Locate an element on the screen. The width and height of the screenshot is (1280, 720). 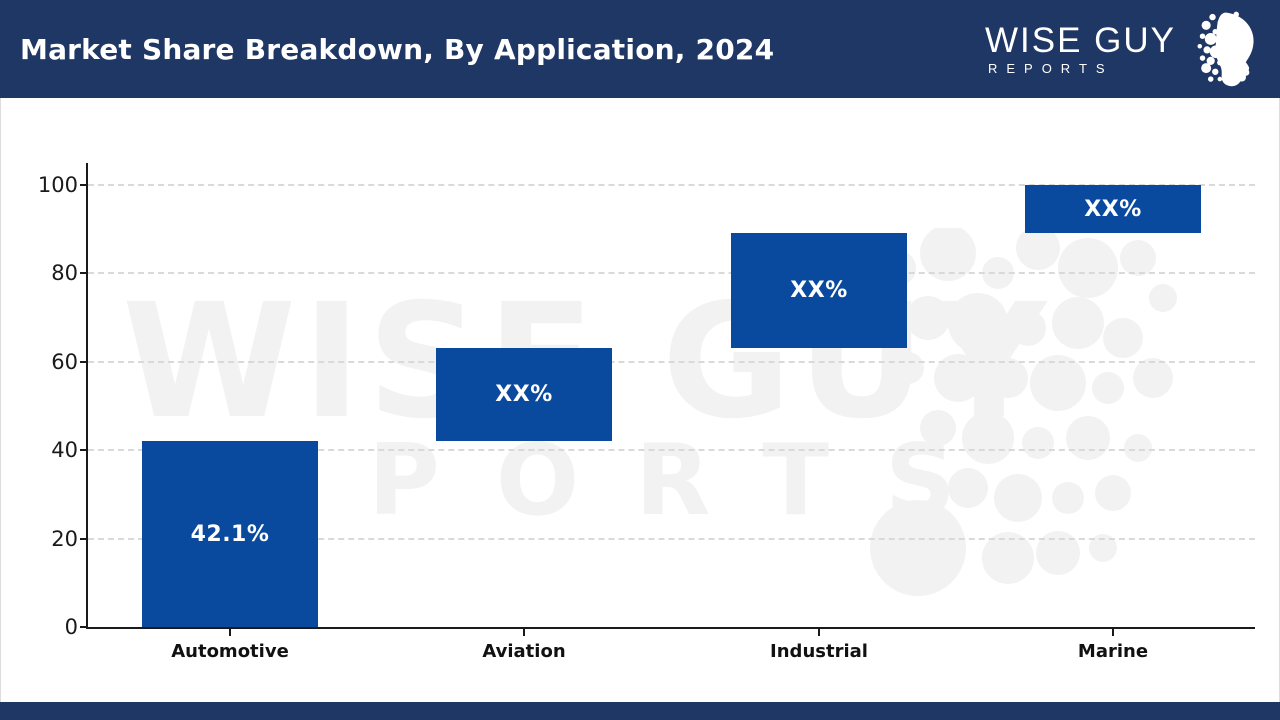
bar-automotive: 42.1% is located at coordinates (230, 534).